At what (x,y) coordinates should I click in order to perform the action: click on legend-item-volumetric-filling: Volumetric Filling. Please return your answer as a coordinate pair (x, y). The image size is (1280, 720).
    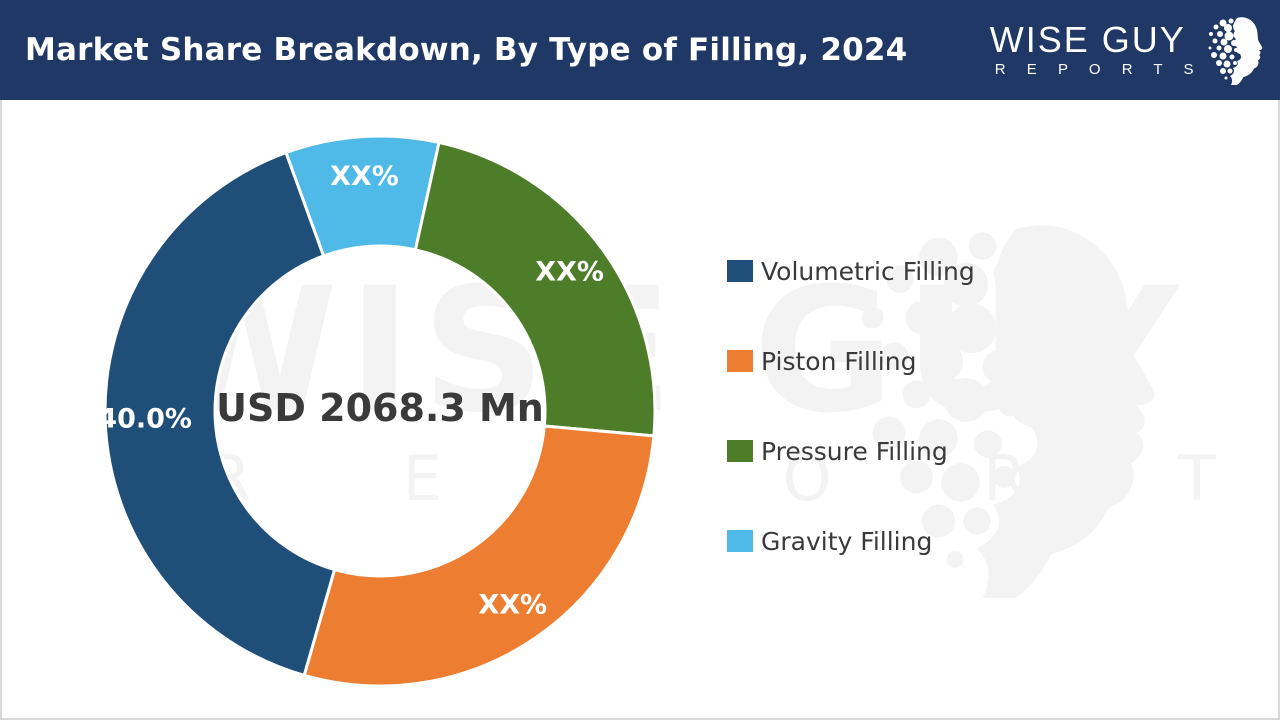
    Looking at the image, I should click on (851, 271).